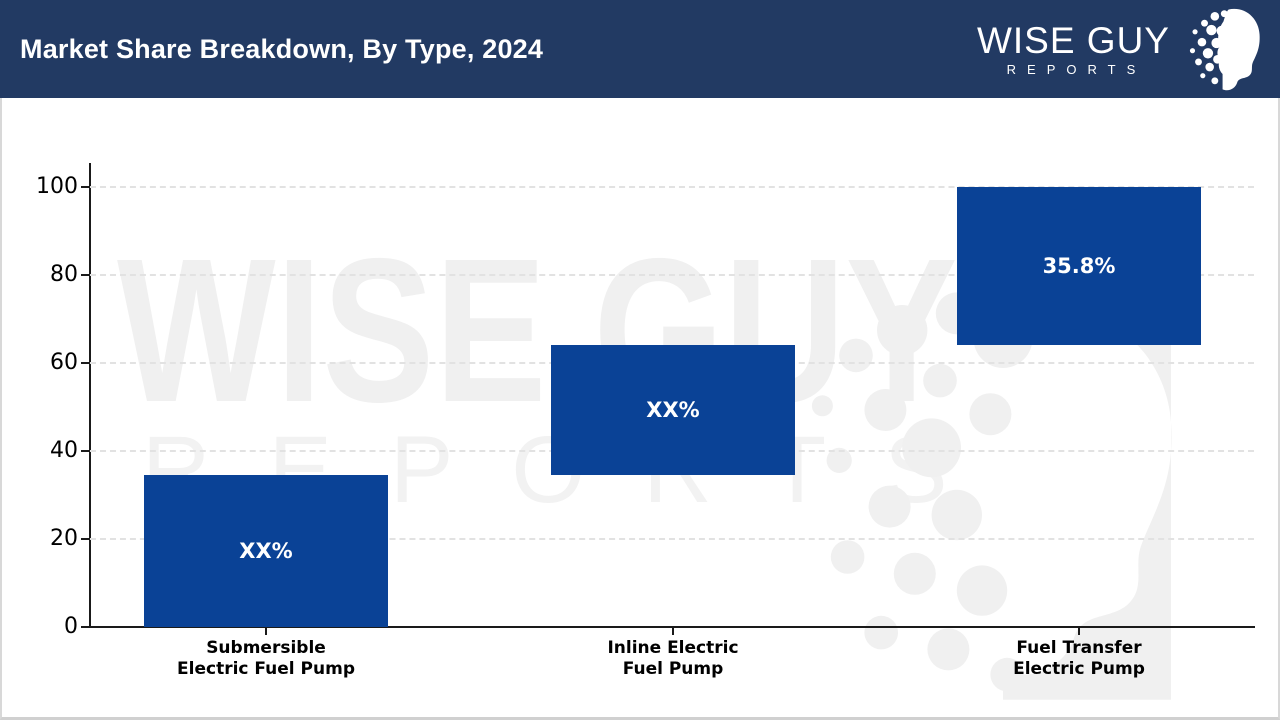  I want to click on bar-value-label-2: XX%, so click(673, 409).